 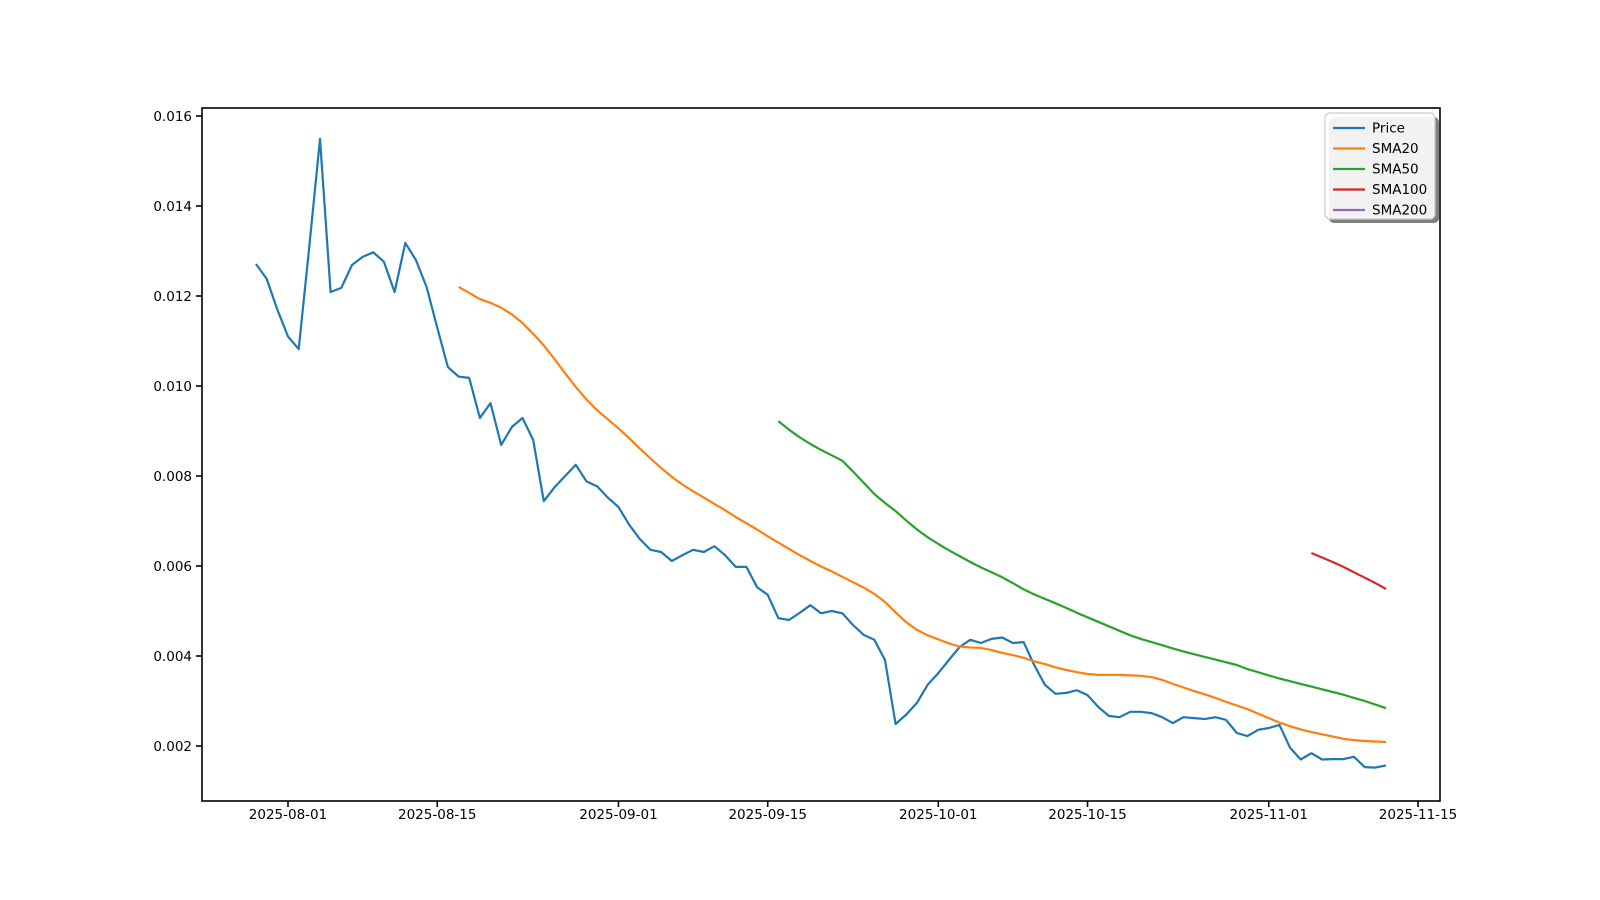 What do you see at coordinates (1395, 170) in the screenshot?
I see `legend-label-sma50: SMA50` at bounding box center [1395, 170].